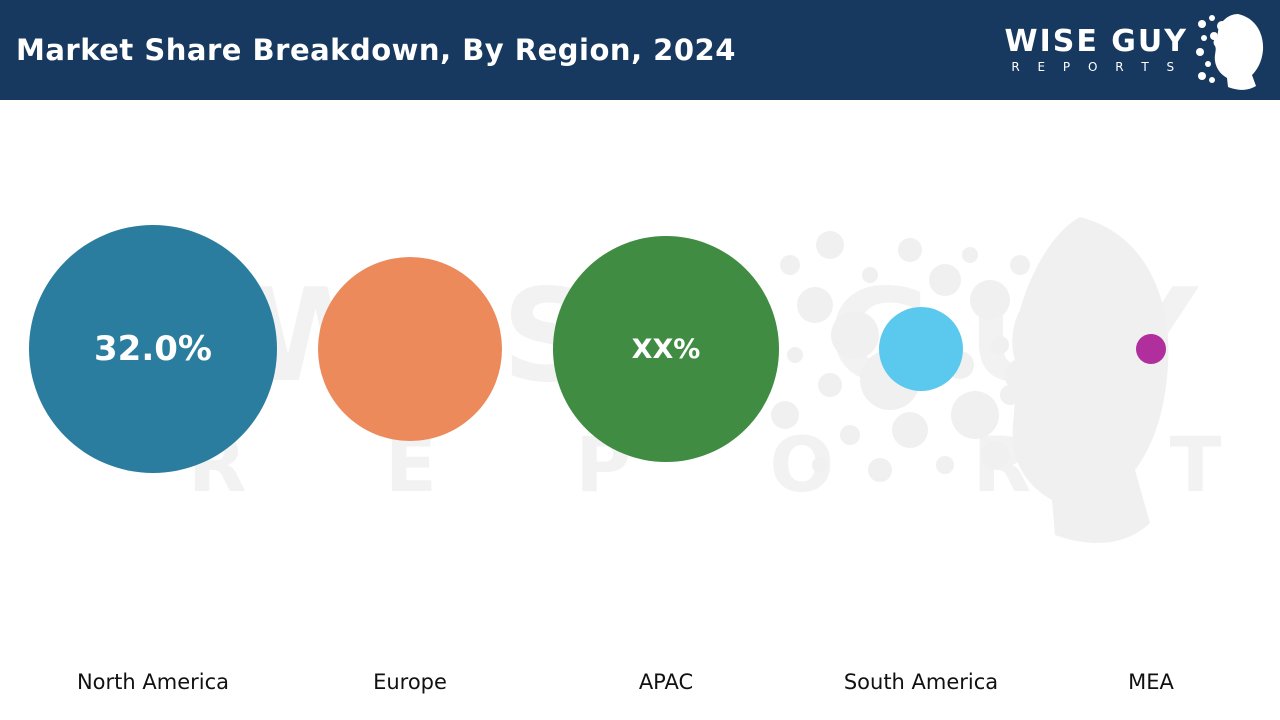 The height and width of the screenshot is (720, 1280). I want to click on logo-subtitle: R E P O R T S, so click(1096, 66).